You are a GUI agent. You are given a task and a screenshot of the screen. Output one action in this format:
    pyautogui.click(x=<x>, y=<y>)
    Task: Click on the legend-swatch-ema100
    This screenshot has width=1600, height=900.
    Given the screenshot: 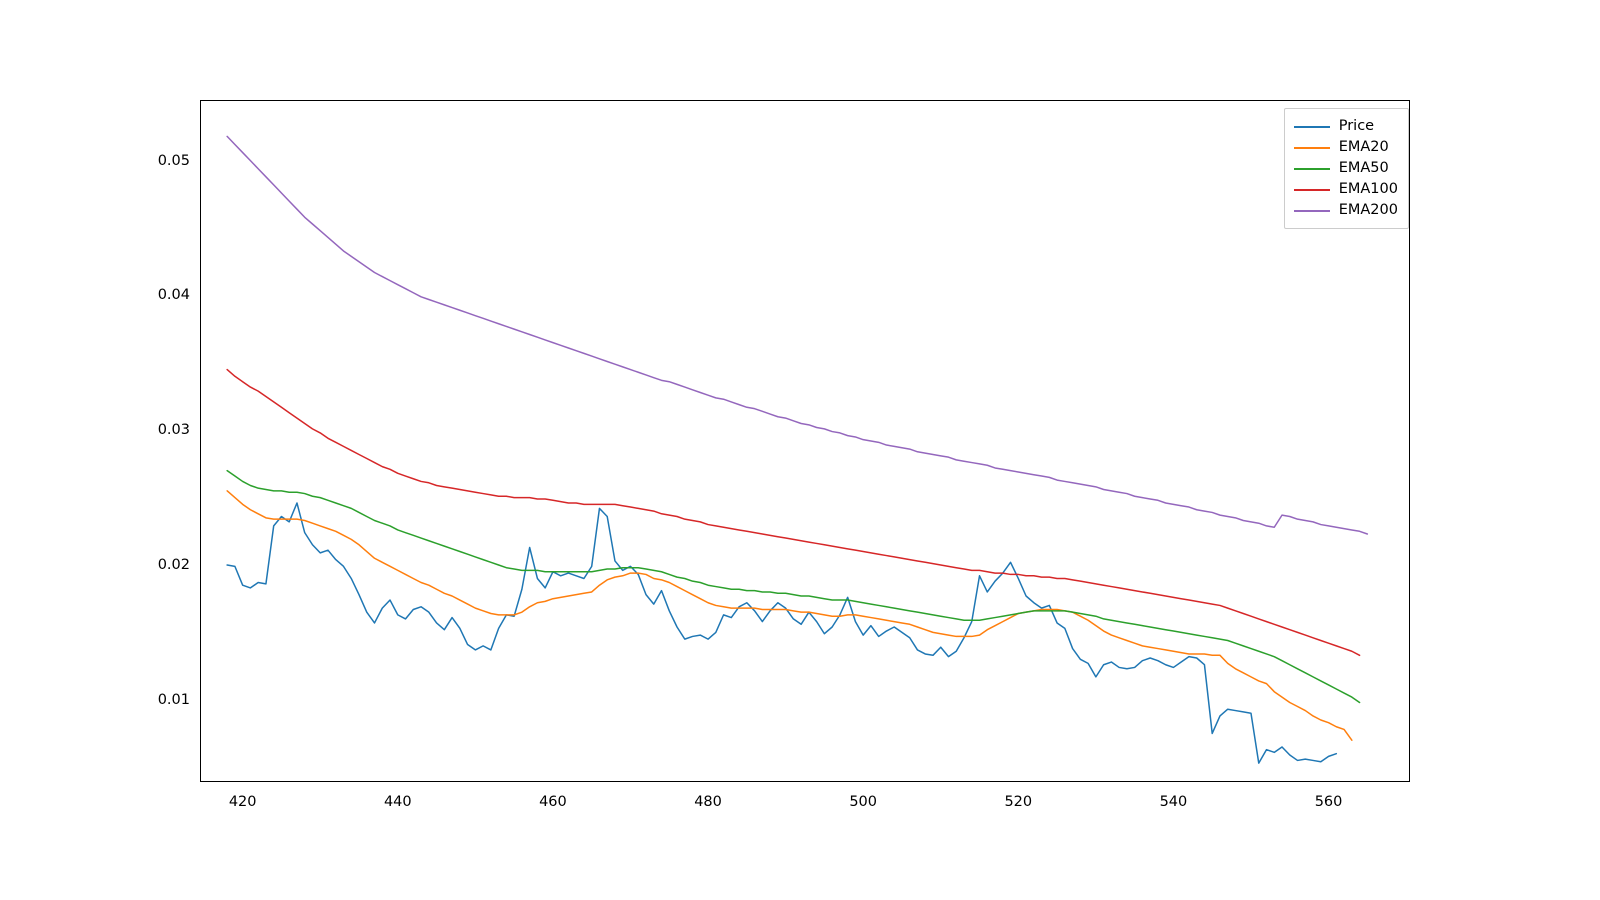 What is the action you would take?
    pyautogui.click(x=1311, y=189)
    